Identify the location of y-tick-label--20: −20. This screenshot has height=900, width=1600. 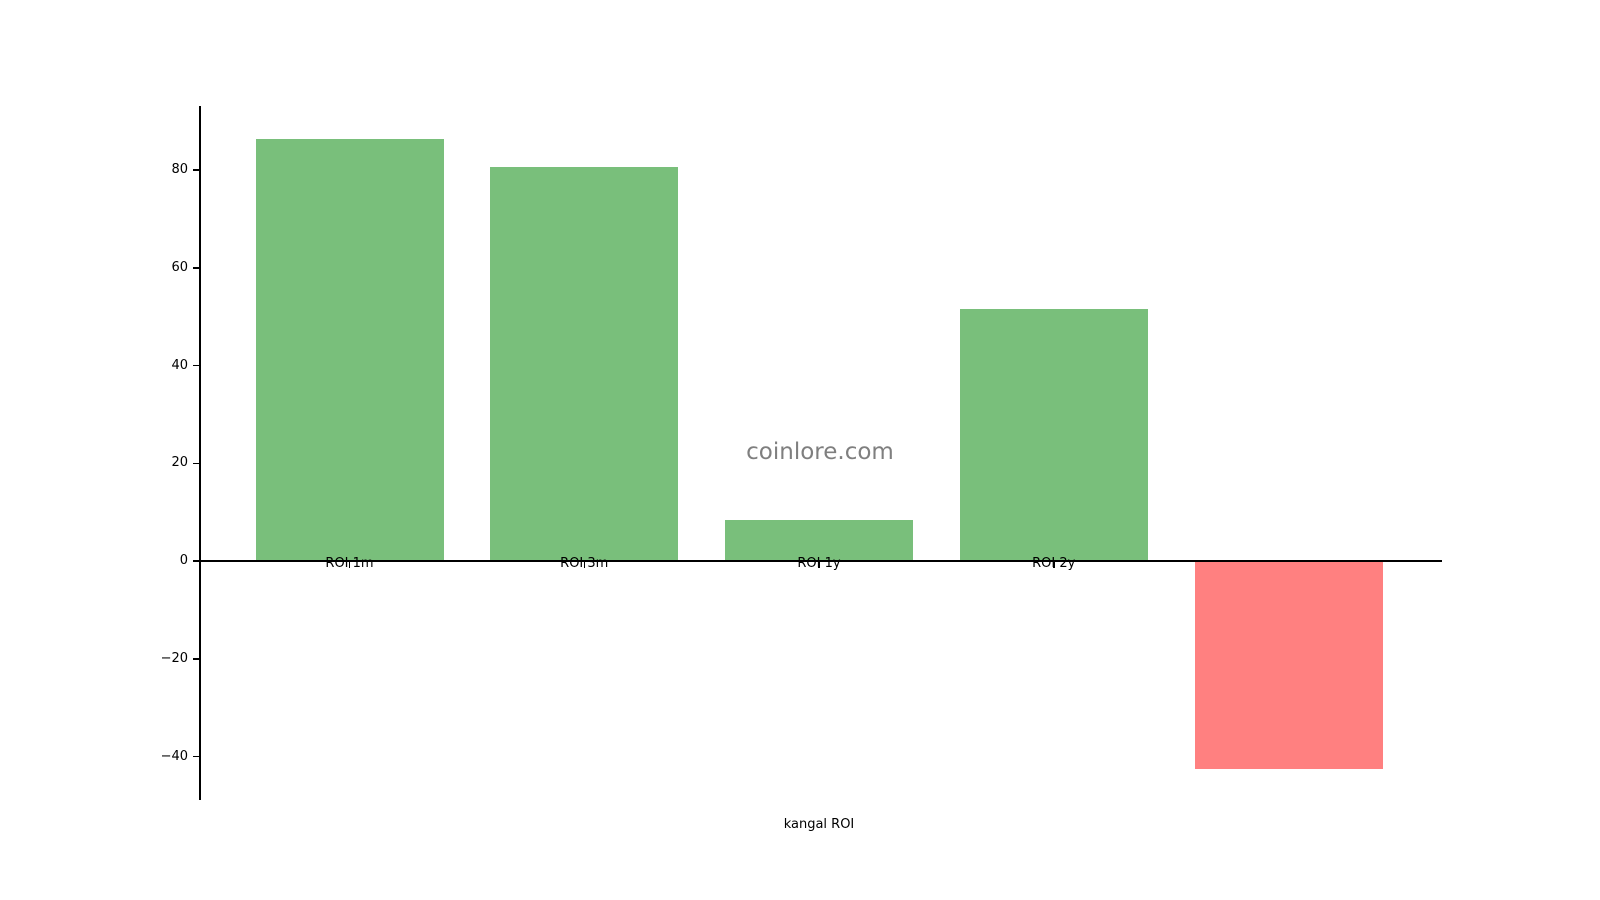
(174, 658).